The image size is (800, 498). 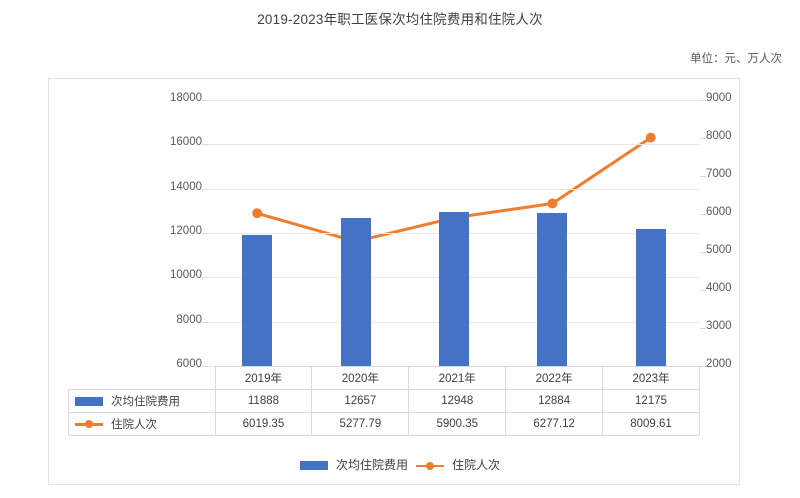 I want to click on unit-note: 单位：元、万人次, so click(x=736, y=59).